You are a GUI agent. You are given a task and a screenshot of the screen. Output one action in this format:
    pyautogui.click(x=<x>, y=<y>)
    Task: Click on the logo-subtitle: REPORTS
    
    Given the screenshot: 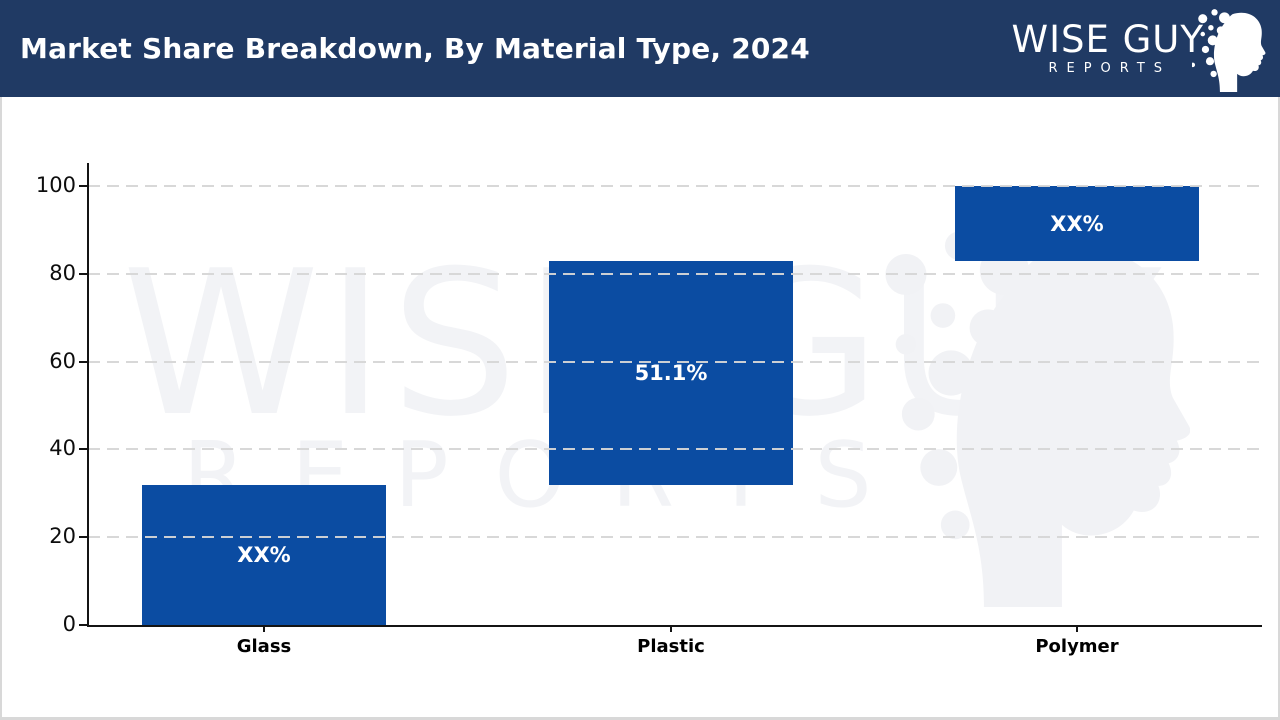 What is the action you would take?
    pyautogui.click(x=1110, y=68)
    